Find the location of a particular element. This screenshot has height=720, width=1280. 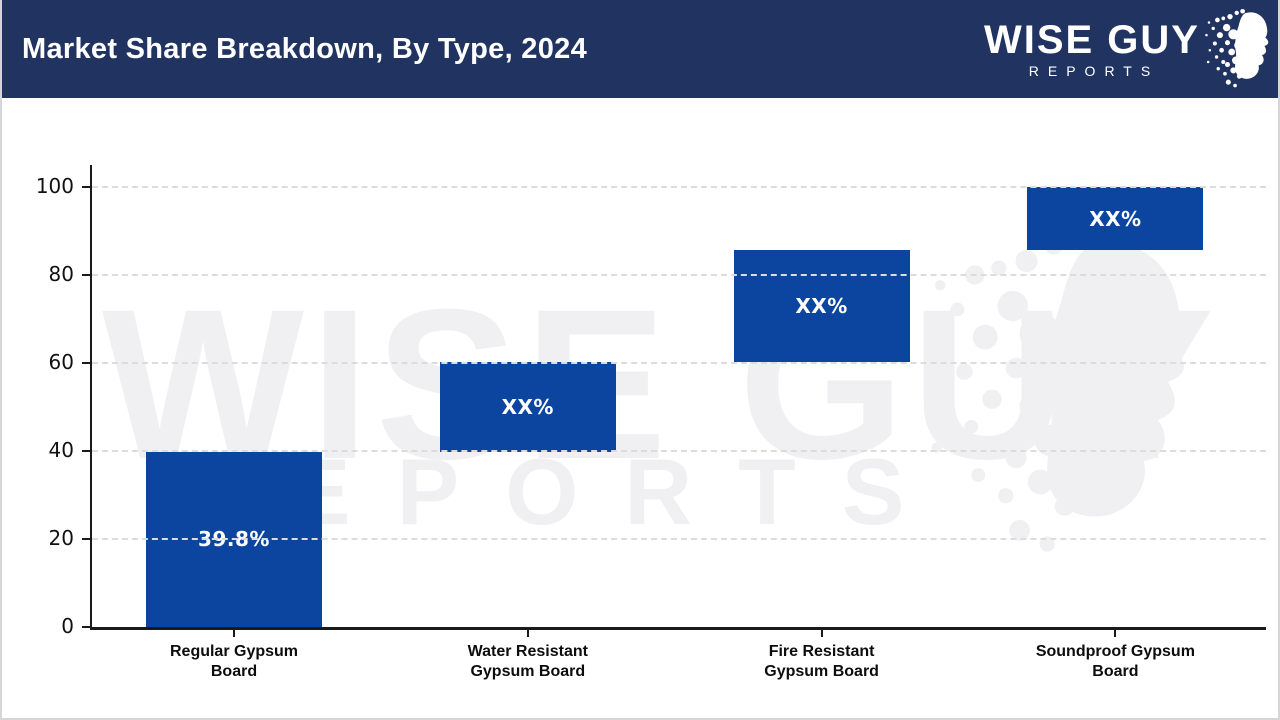

y-tick-label-0: 0 is located at coordinates (67, 626).